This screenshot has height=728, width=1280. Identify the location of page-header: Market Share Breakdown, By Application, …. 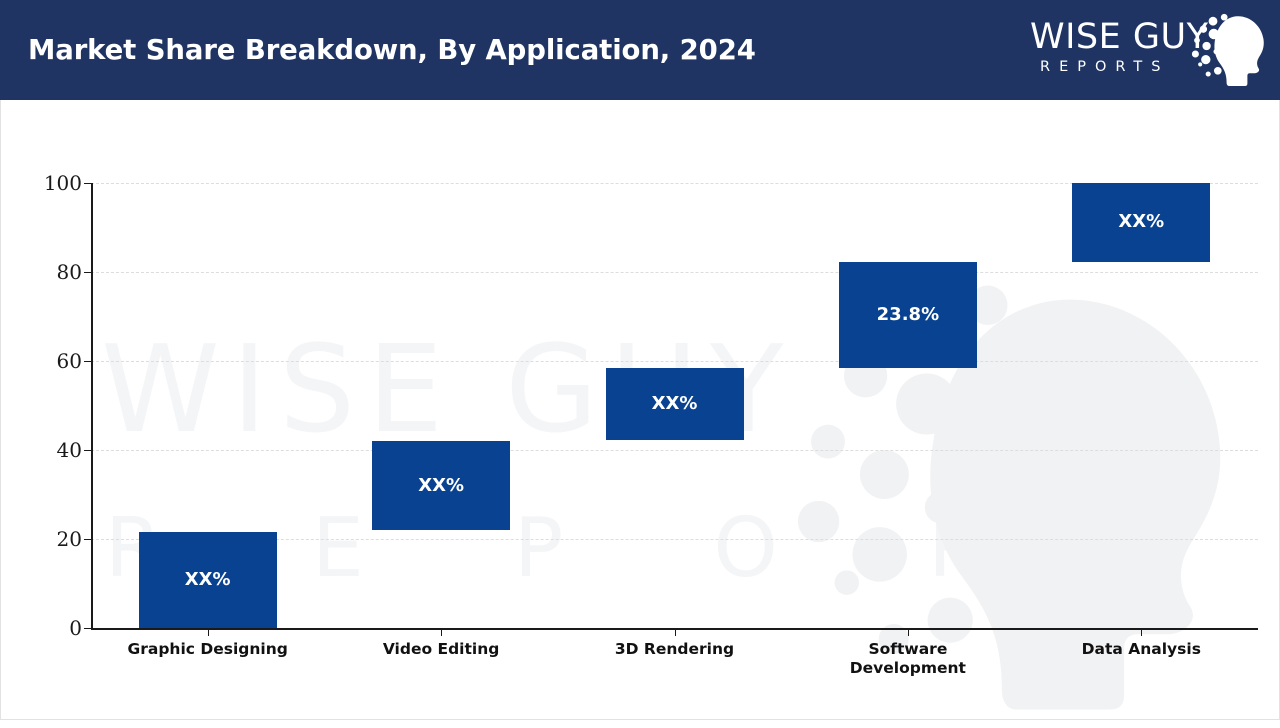
(640, 50).